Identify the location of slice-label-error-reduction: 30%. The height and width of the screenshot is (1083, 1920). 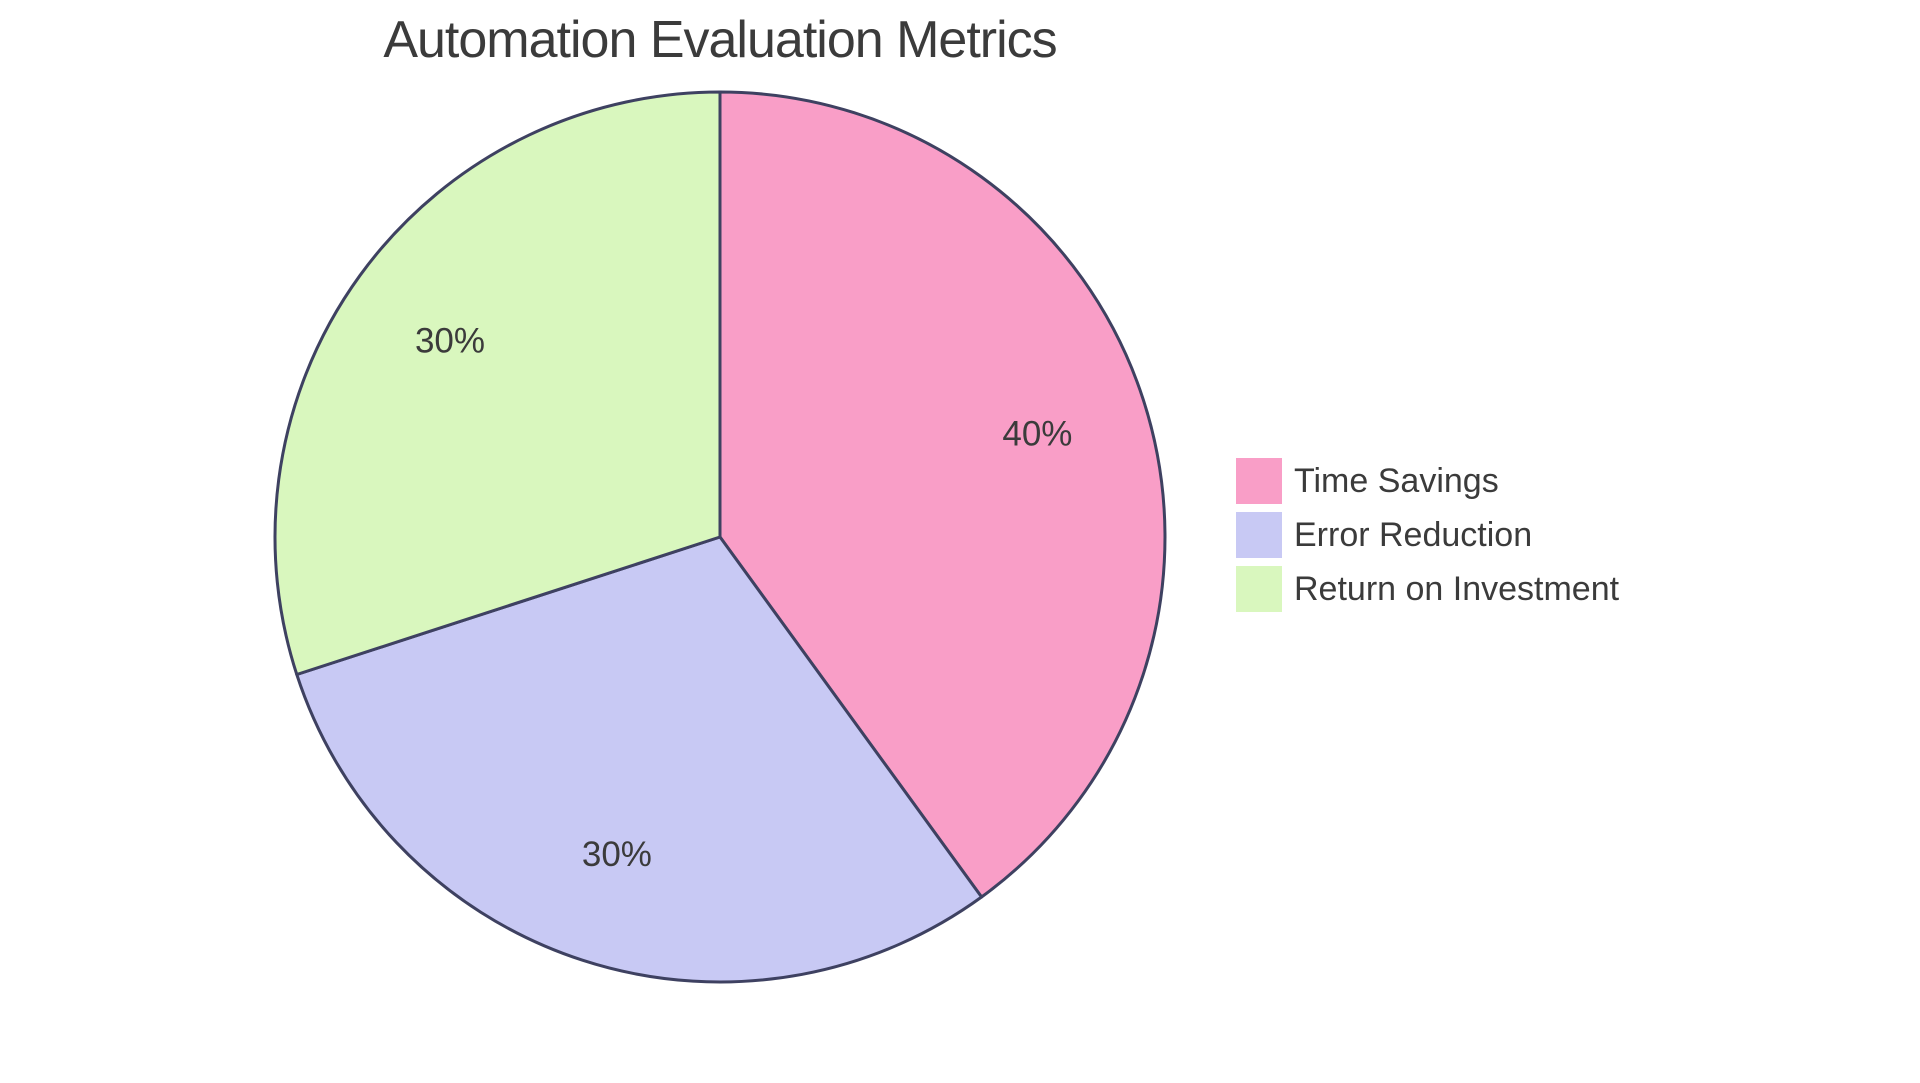
(617, 854).